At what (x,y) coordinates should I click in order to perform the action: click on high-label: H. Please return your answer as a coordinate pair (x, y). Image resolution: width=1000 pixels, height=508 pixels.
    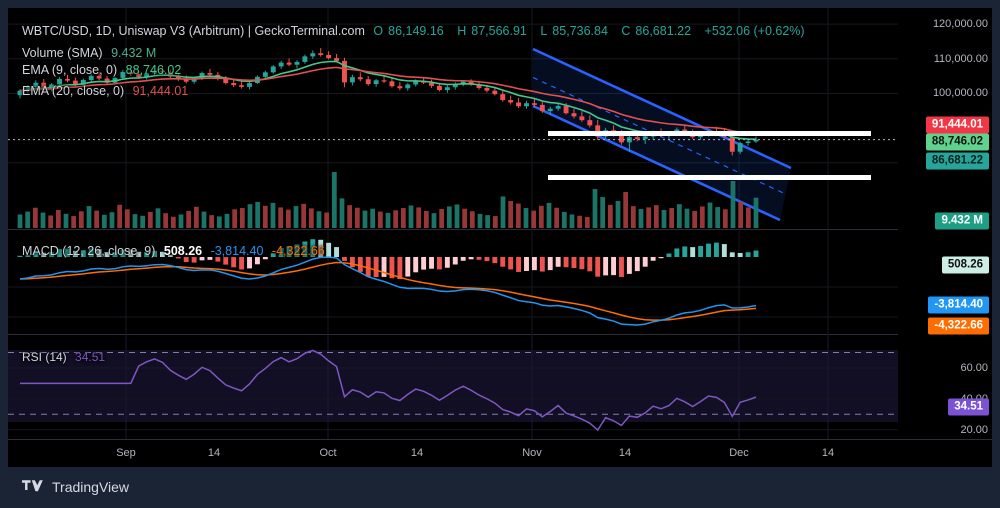
    Looking at the image, I should click on (462, 31).